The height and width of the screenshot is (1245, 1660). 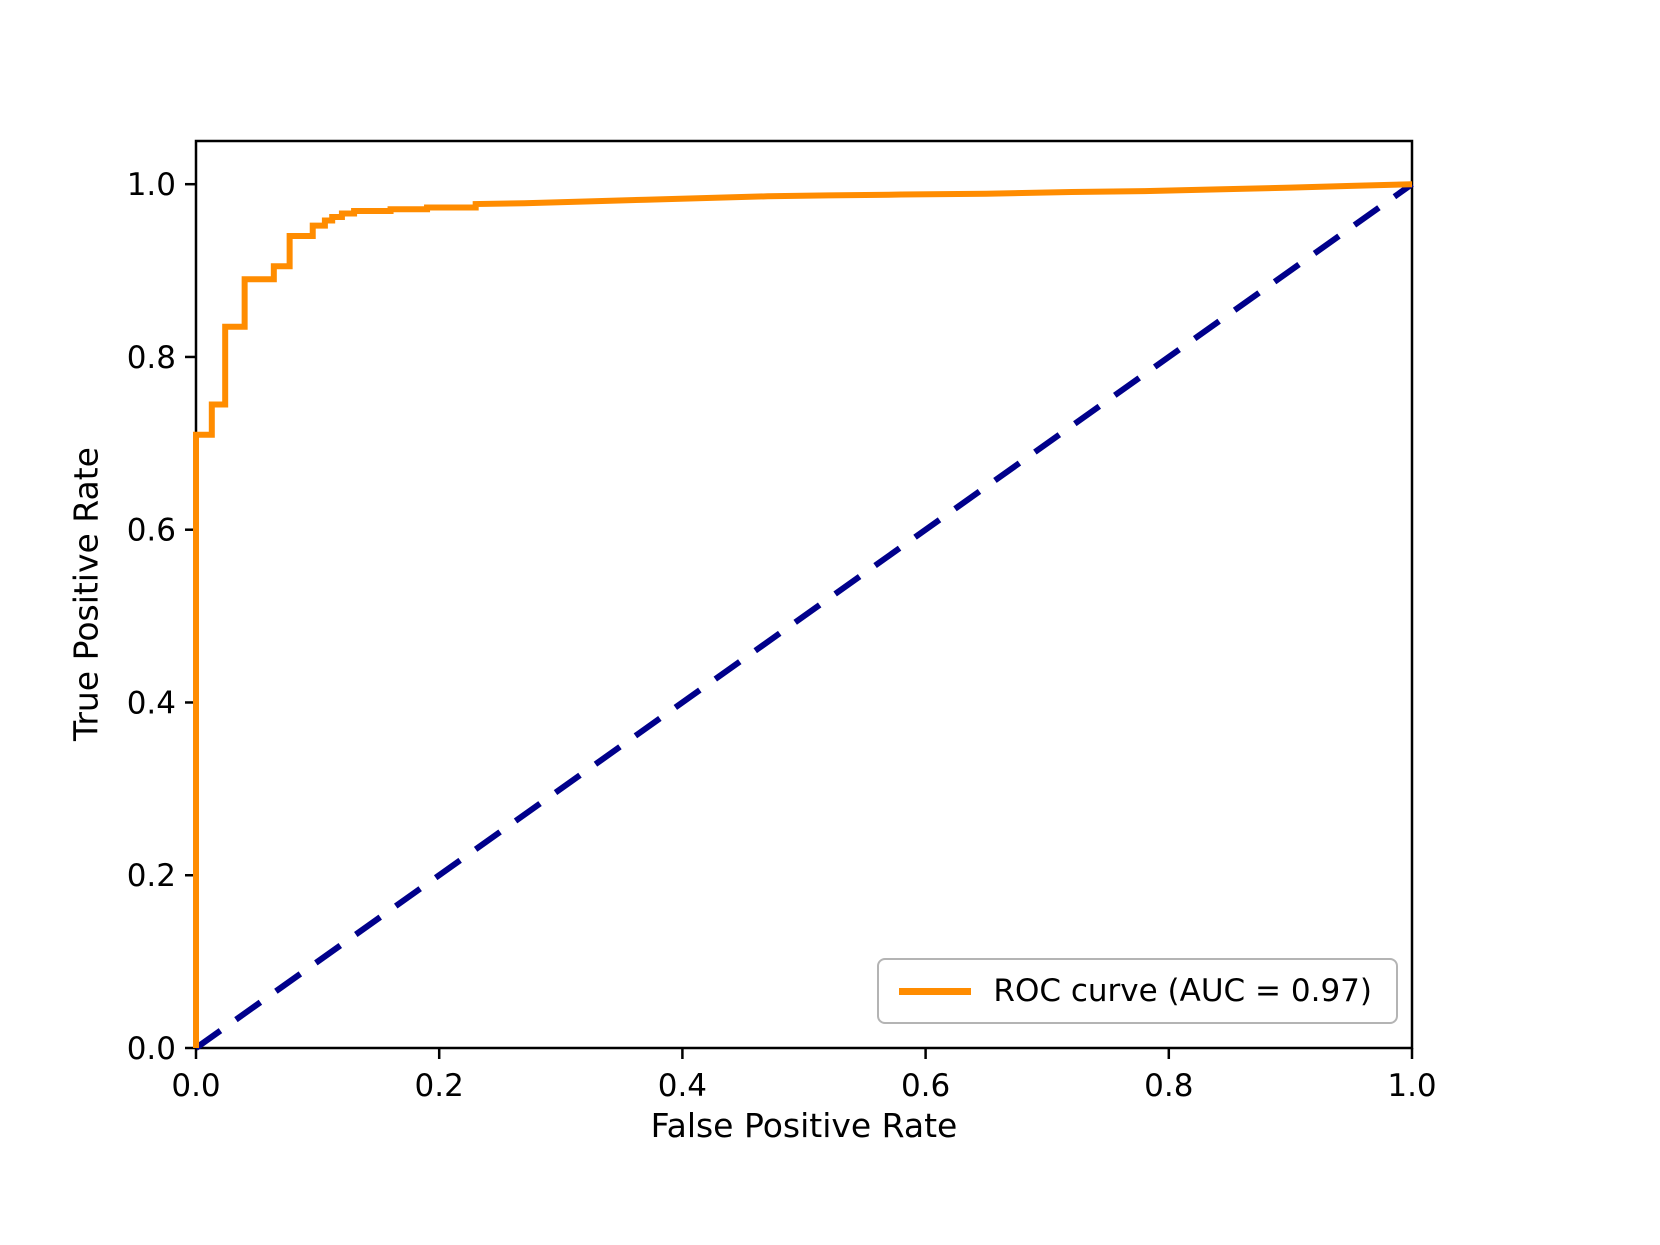 I want to click on y-tick-label: 0.6, so click(x=151, y=531).